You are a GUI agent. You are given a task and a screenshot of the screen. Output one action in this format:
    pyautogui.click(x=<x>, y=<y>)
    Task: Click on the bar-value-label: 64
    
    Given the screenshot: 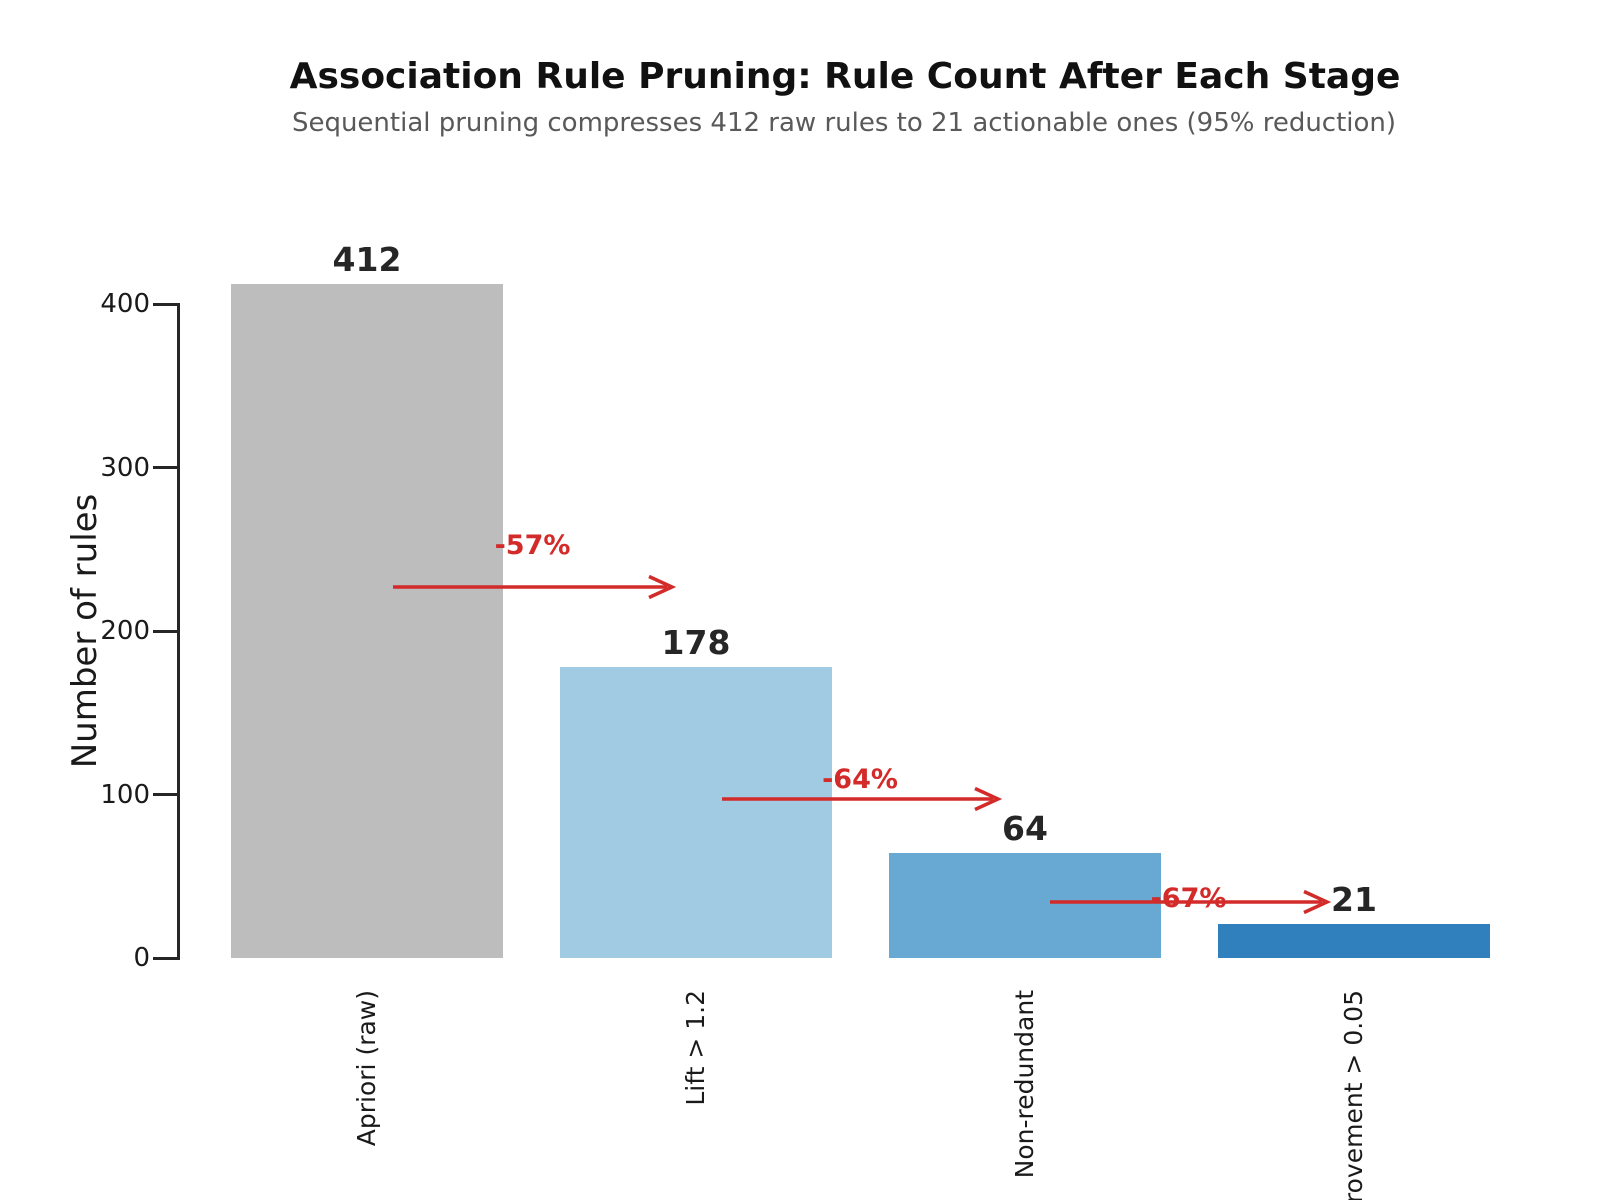 What is the action you would take?
    pyautogui.click(x=1025, y=828)
    